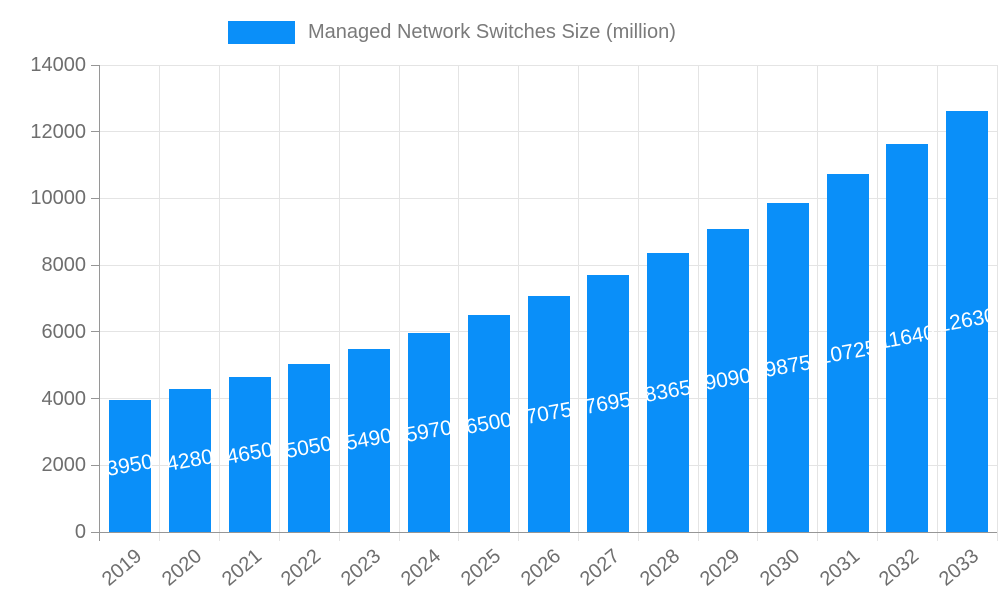 The width and height of the screenshot is (1000, 600). I want to click on legend-swatch, so click(261, 32).